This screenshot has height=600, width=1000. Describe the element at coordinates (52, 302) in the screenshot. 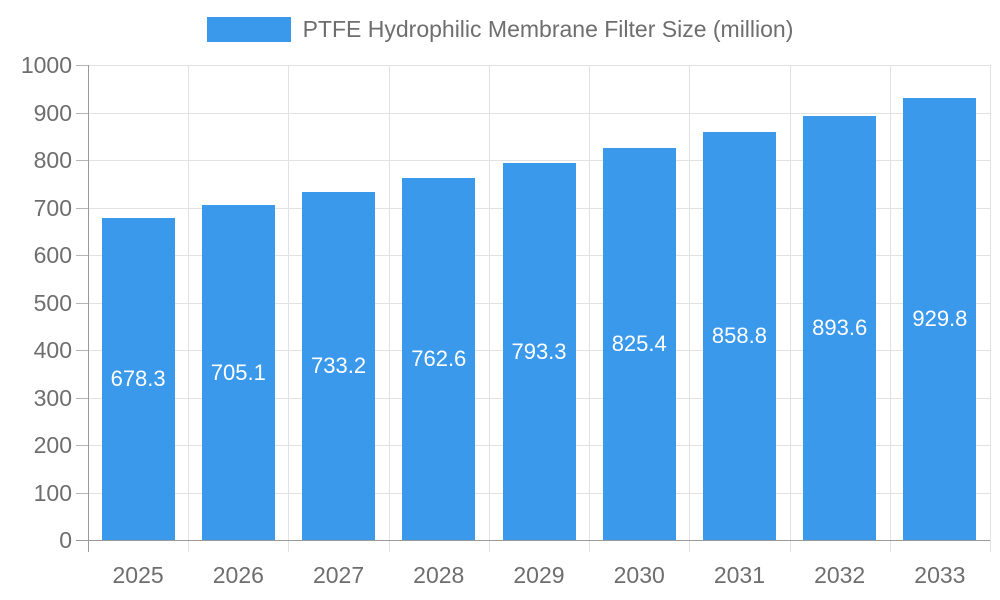

I see `y-tick-label: 500` at that location.